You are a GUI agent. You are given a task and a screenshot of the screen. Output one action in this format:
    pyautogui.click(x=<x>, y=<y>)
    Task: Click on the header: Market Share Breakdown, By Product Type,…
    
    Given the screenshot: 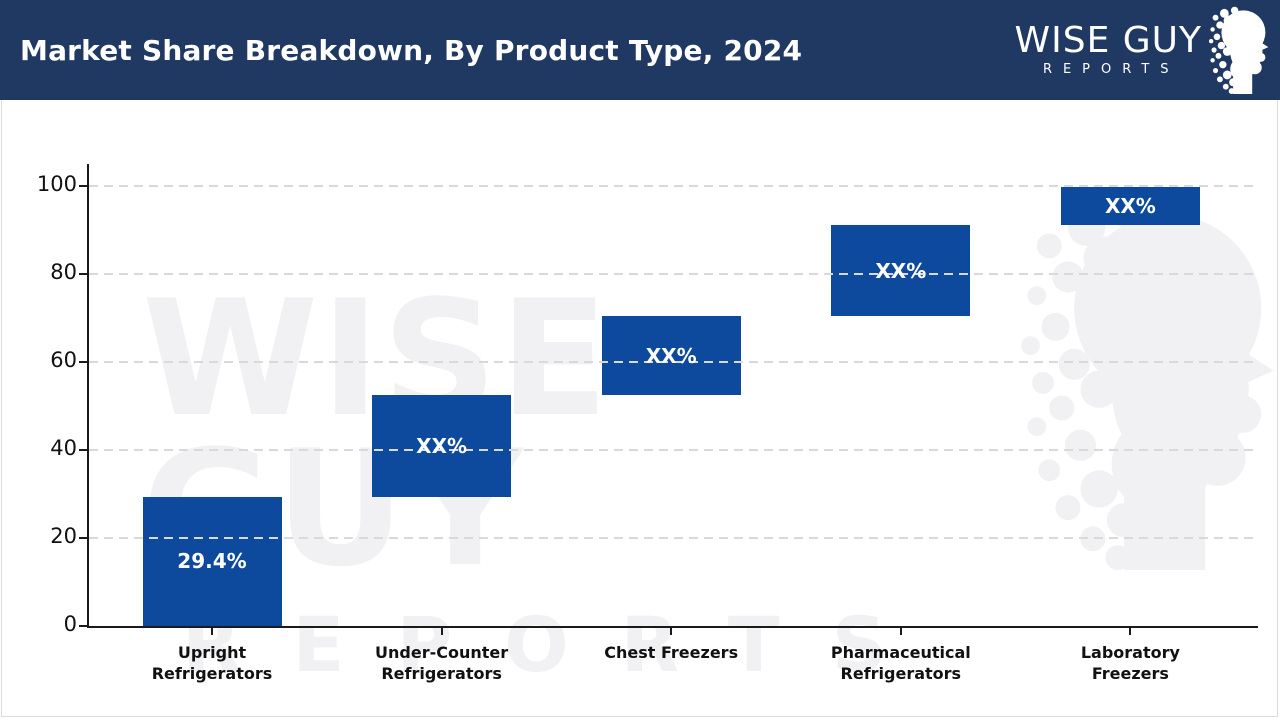 What is the action you would take?
    pyautogui.click(x=640, y=50)
    